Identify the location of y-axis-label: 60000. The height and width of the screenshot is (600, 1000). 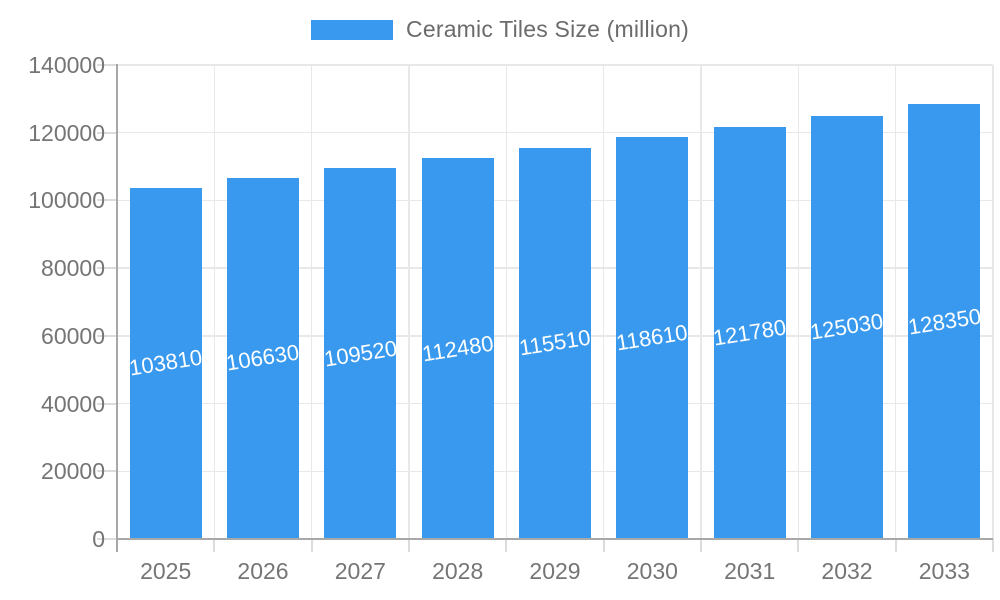
(73, 335).